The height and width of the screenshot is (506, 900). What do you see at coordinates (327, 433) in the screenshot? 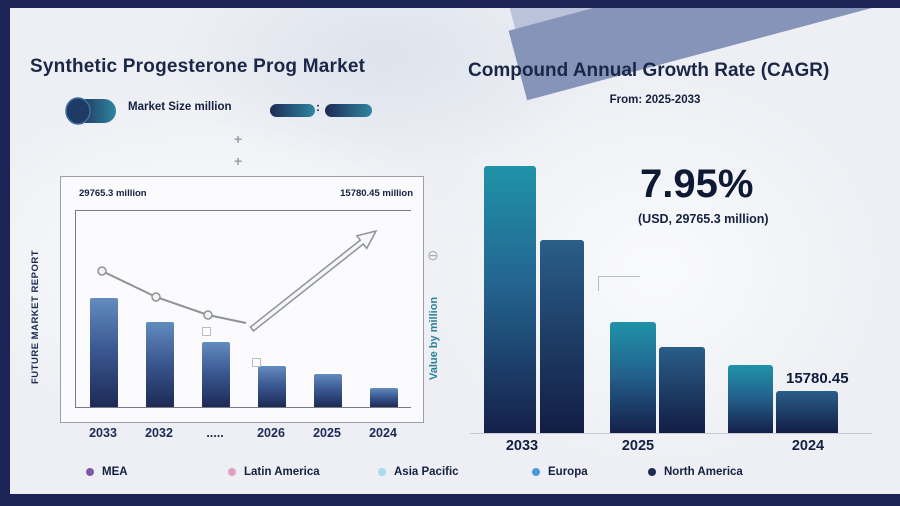
I see `left-xlabel-2025: 2025` at bounding box center [327, 433].